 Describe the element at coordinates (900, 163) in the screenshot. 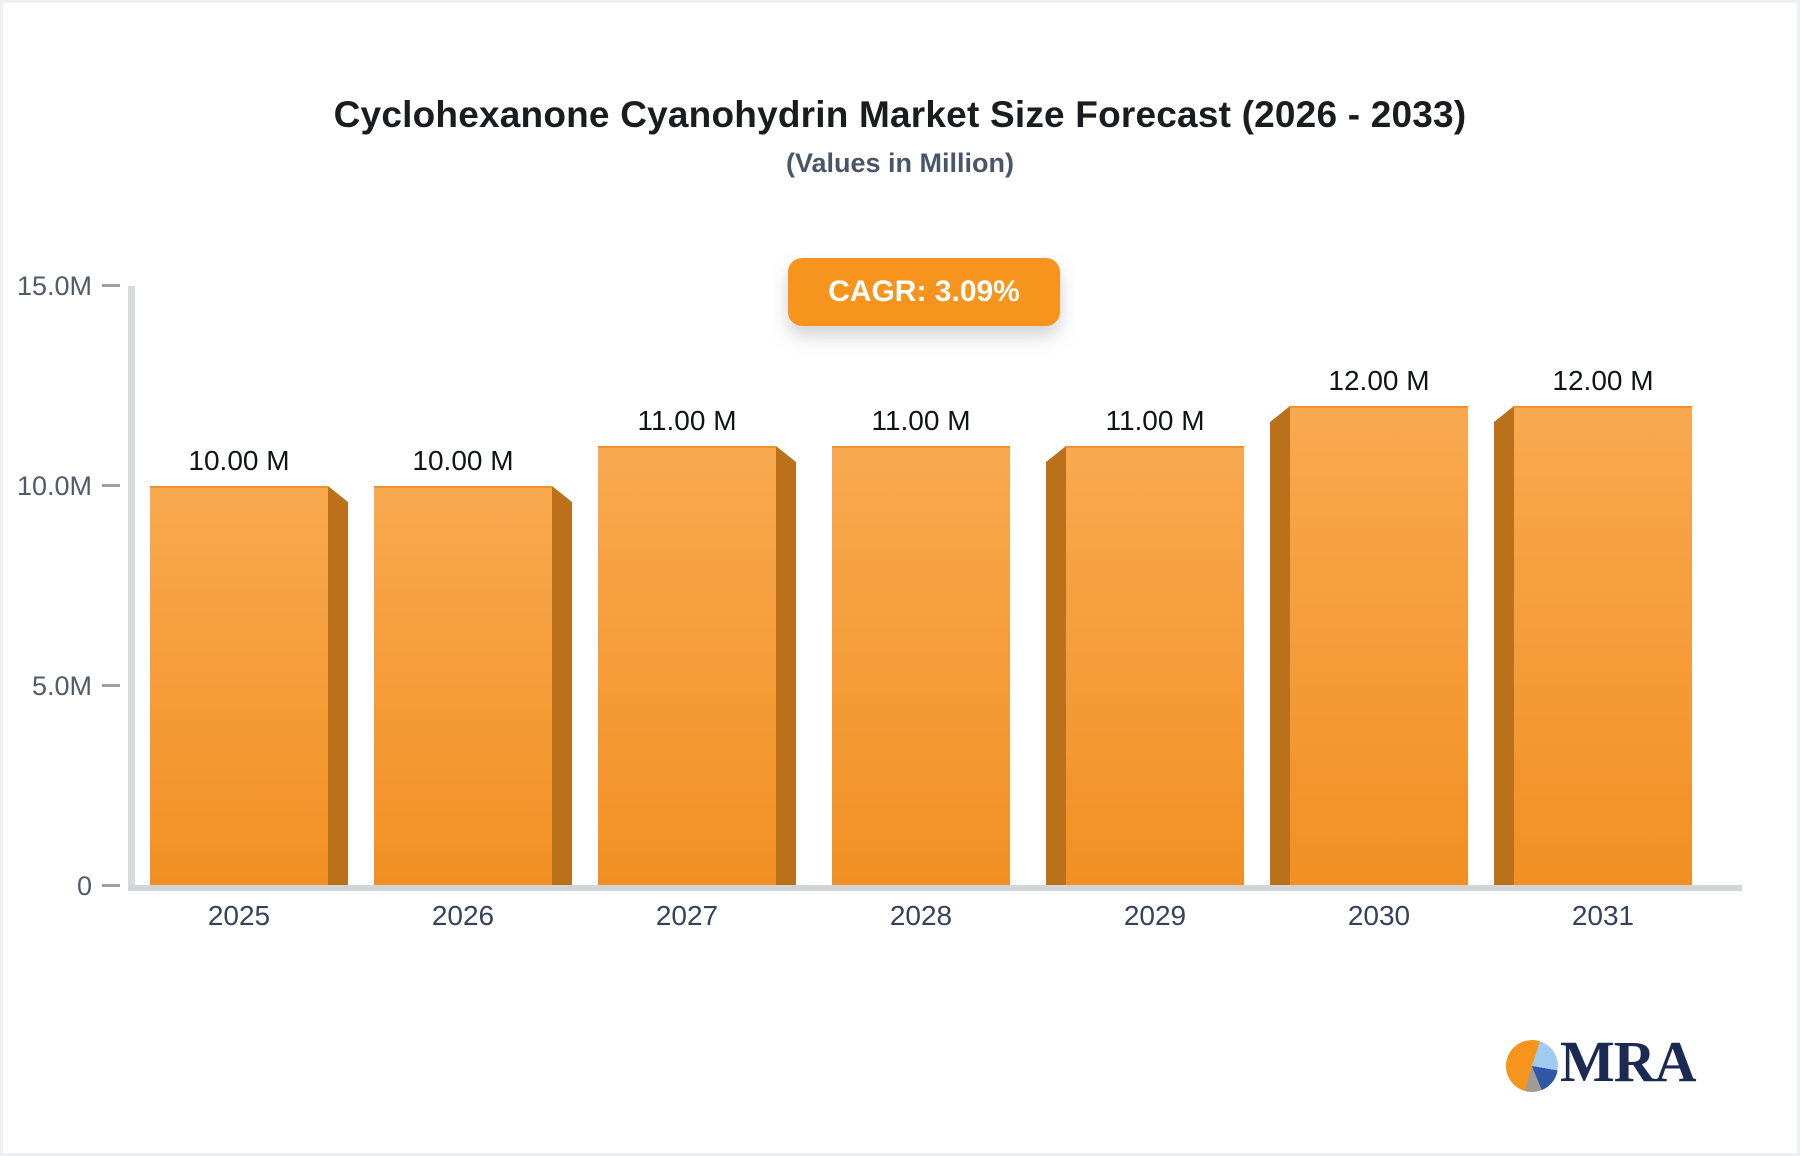

I see `chart-subtitle: (Values in Million)` at that location.